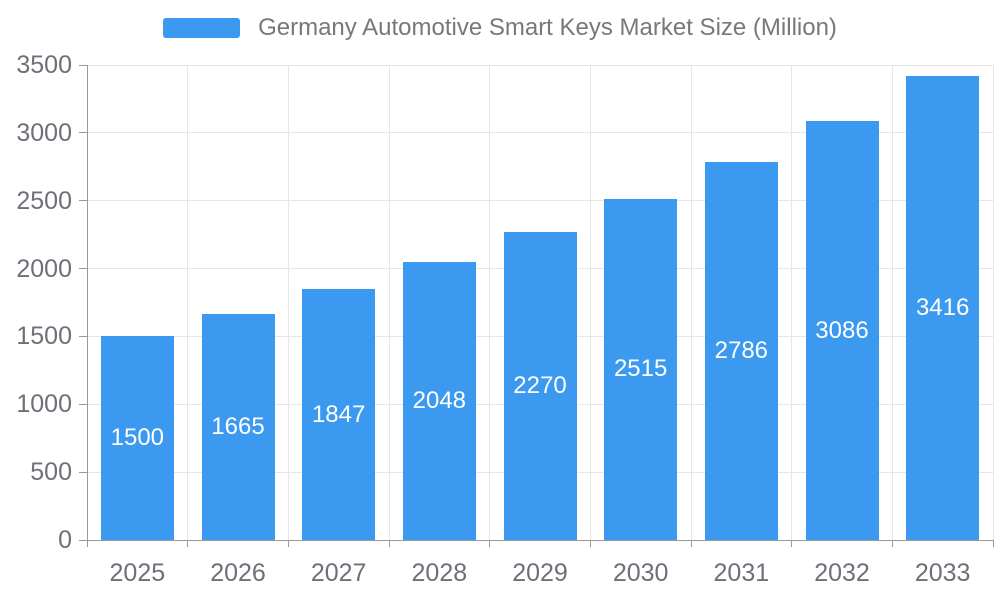 The image size is (1000, 600). What do you see at coordinates (942, 573) in the screenshot?
I see `x-axis-tick-label: 2033` at bounding box center [942, 573].